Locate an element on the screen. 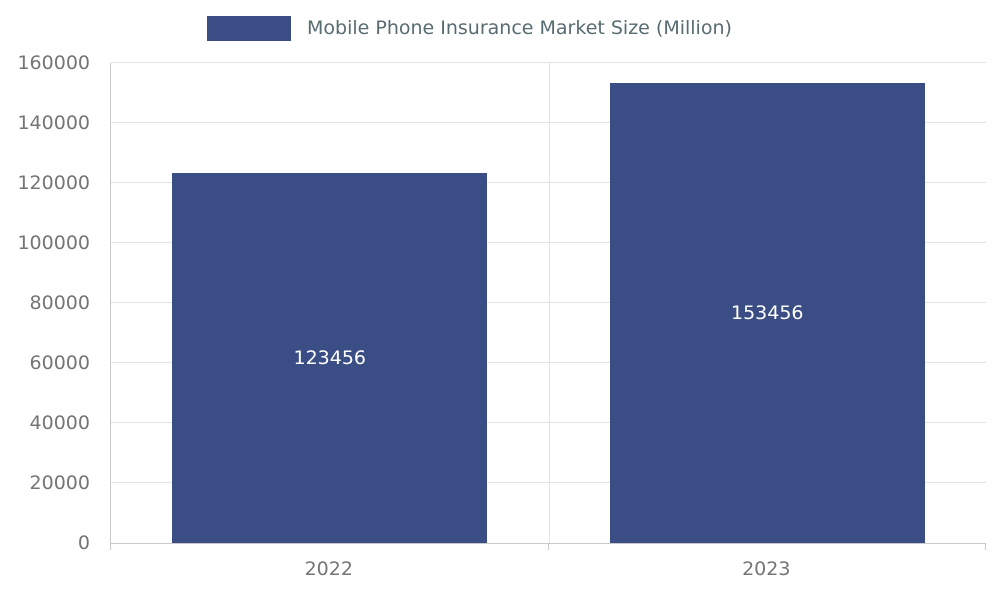 The height and width of the screenshot is (600, 1000). y-axis-tick-label: 20000 is located at coordinates (59, 483).